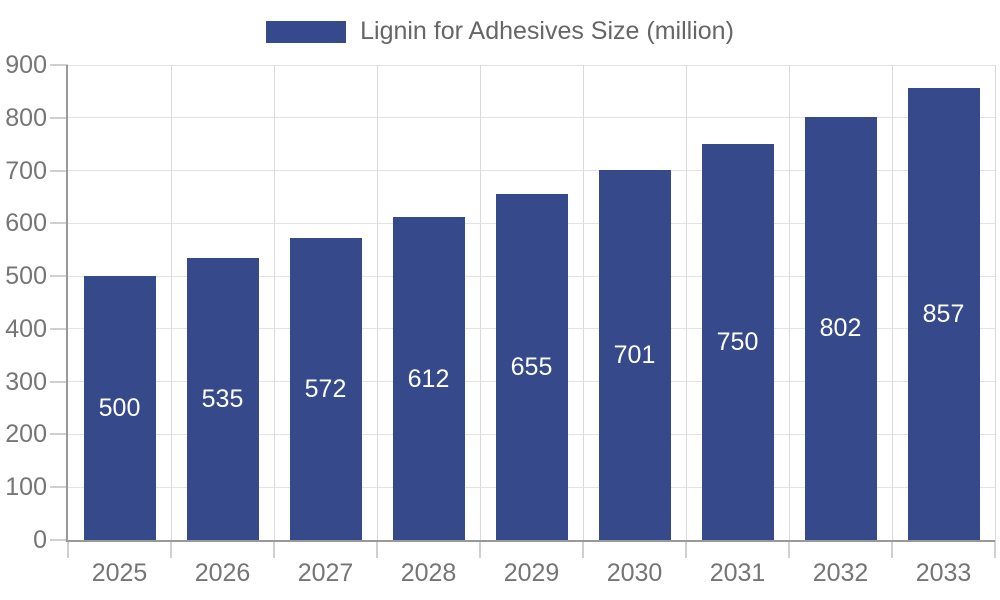 The image size is (1000, 600). I want to click on y-axis-tick-label: 0, so click(40, 540).